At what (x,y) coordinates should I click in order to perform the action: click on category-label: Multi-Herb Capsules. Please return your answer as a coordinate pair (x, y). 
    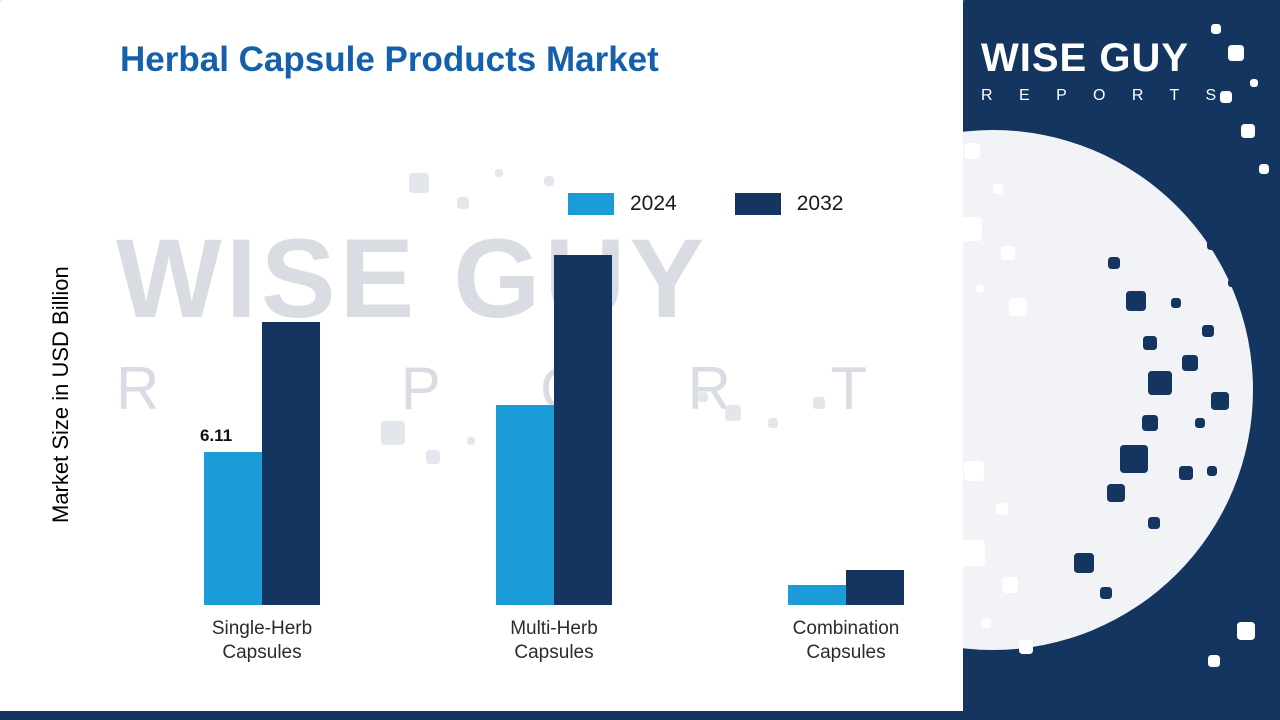
    Looking at the image, I should click on (554, 641).